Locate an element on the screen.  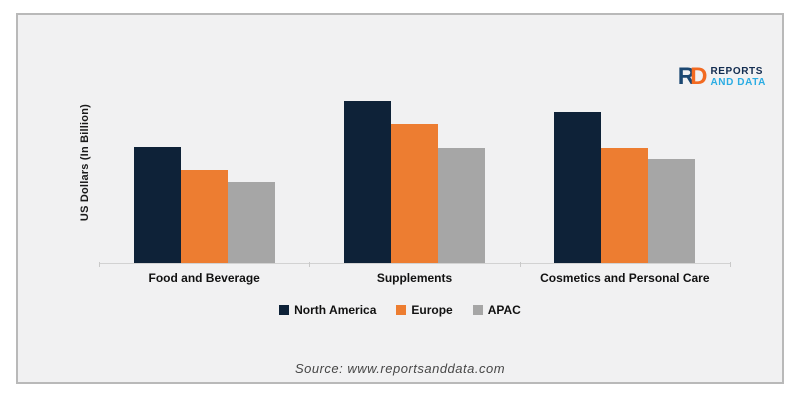
legend: North America Europe APAC is located at coordinates (400, 310).